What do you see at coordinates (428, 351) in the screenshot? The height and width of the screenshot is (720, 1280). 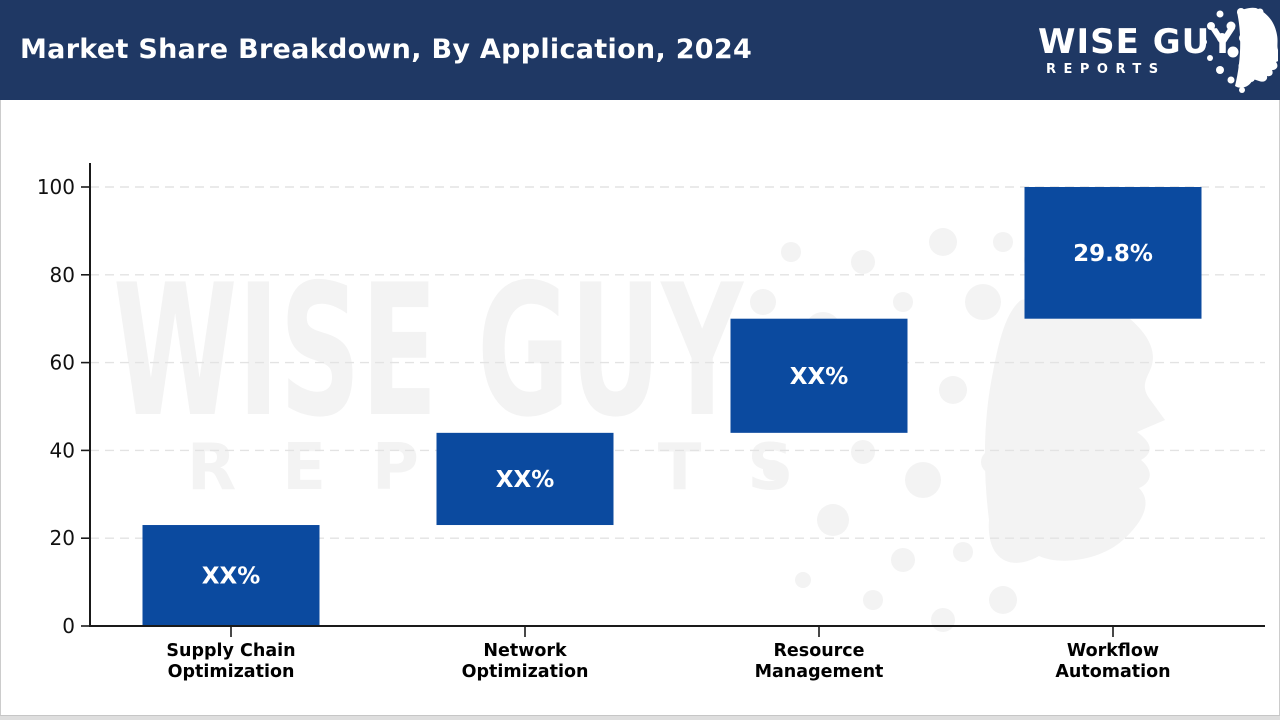 I see `watermark-brand-text: WISE GUY` at bounding box center [428, 351].